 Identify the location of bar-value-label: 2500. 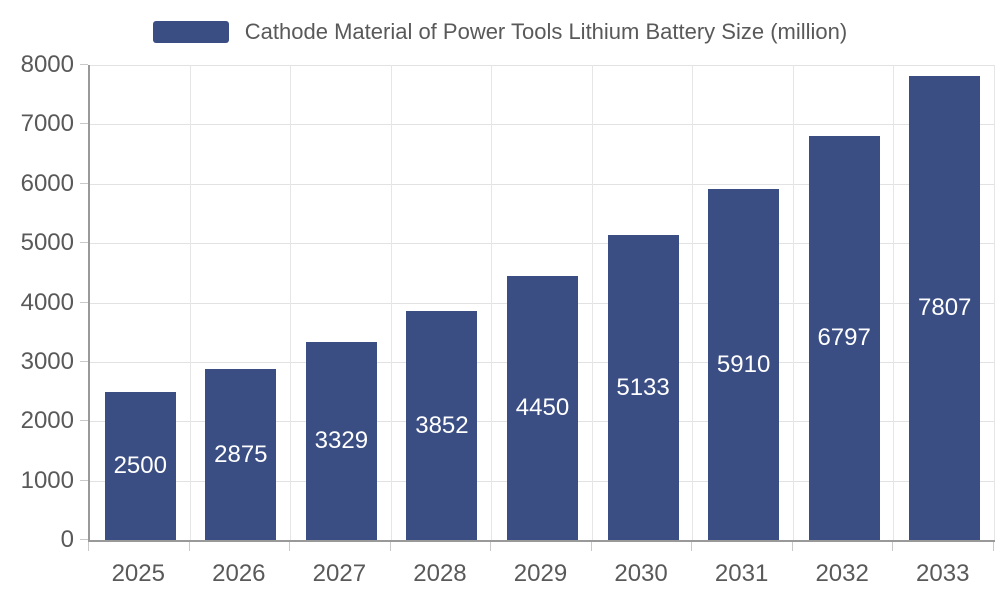
(140, 465).